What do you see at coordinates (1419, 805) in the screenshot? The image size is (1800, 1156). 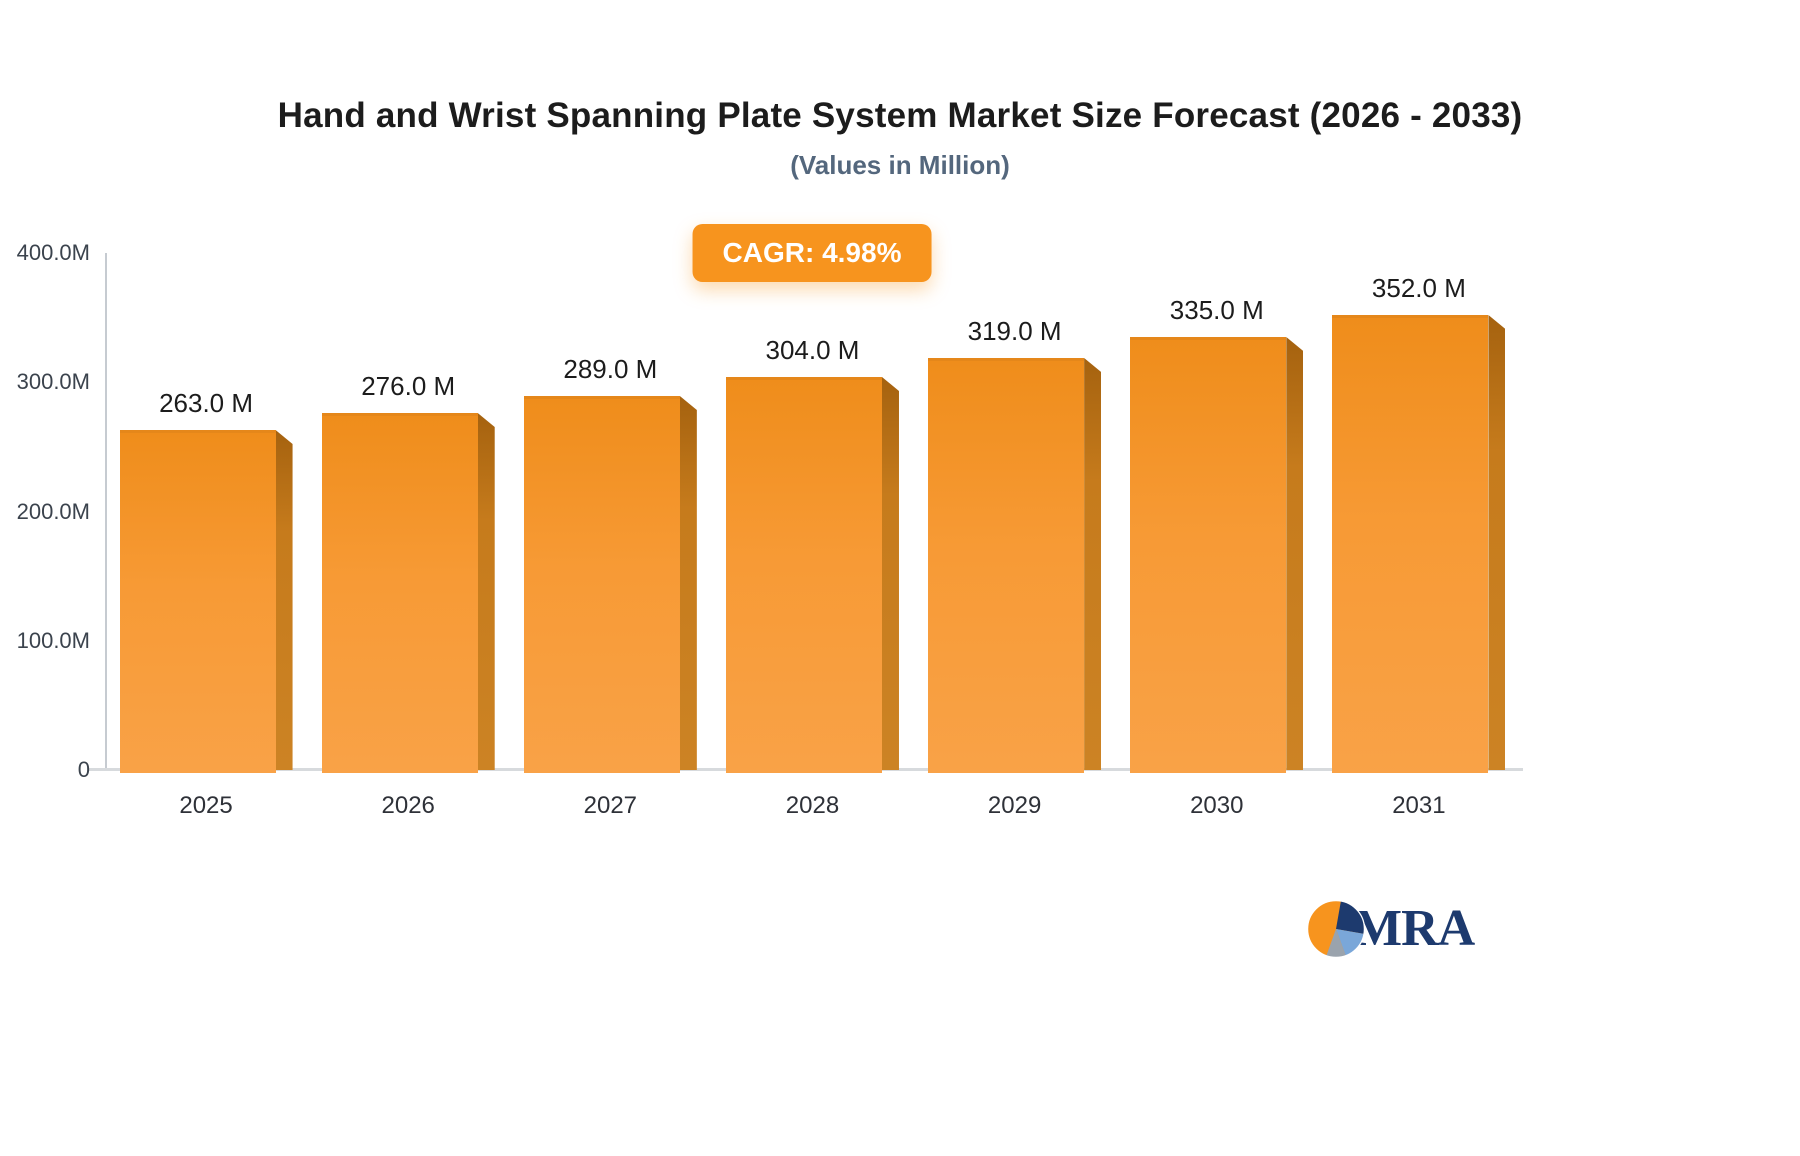 I see `x-axis-label: 2031` at bounding box center [1419, 805].